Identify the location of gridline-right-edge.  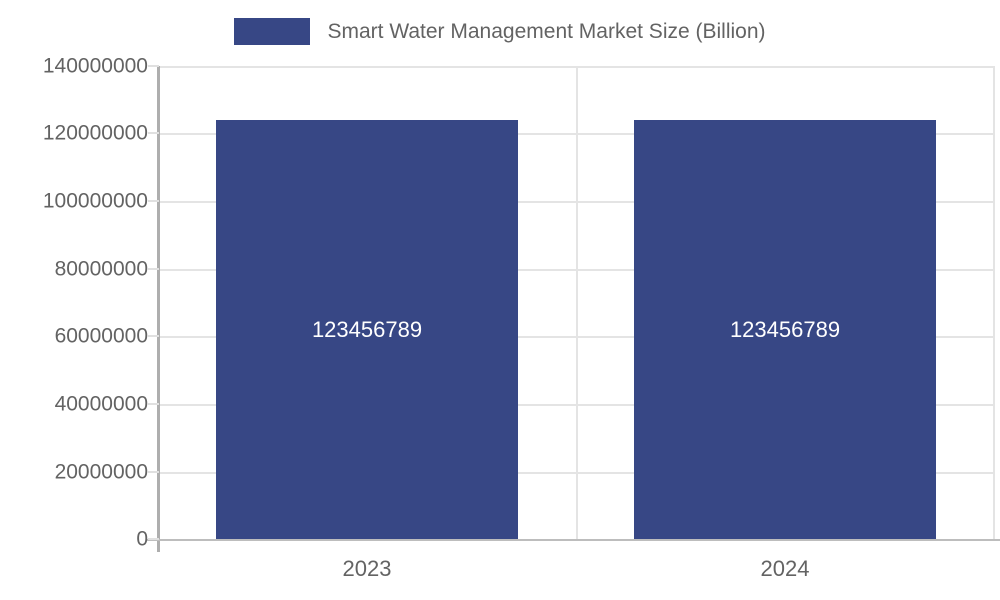
(994, 303).